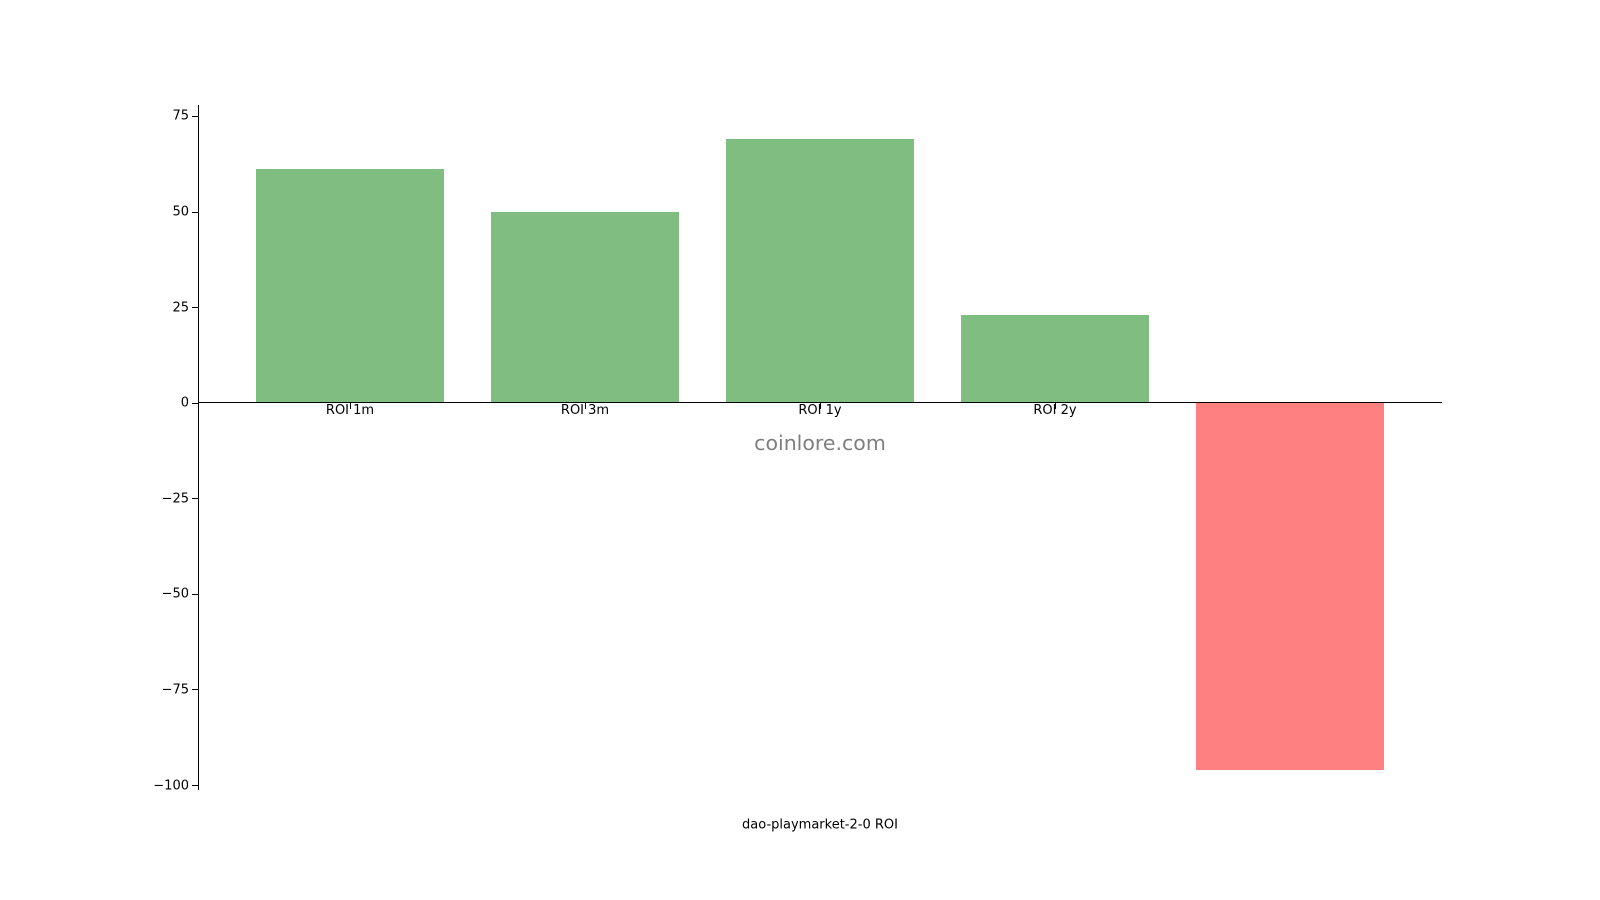  What do you see at coordinates (350, 286) in the screenshot?
I see `bar-roi-1m` at bounding box center [350, 286].